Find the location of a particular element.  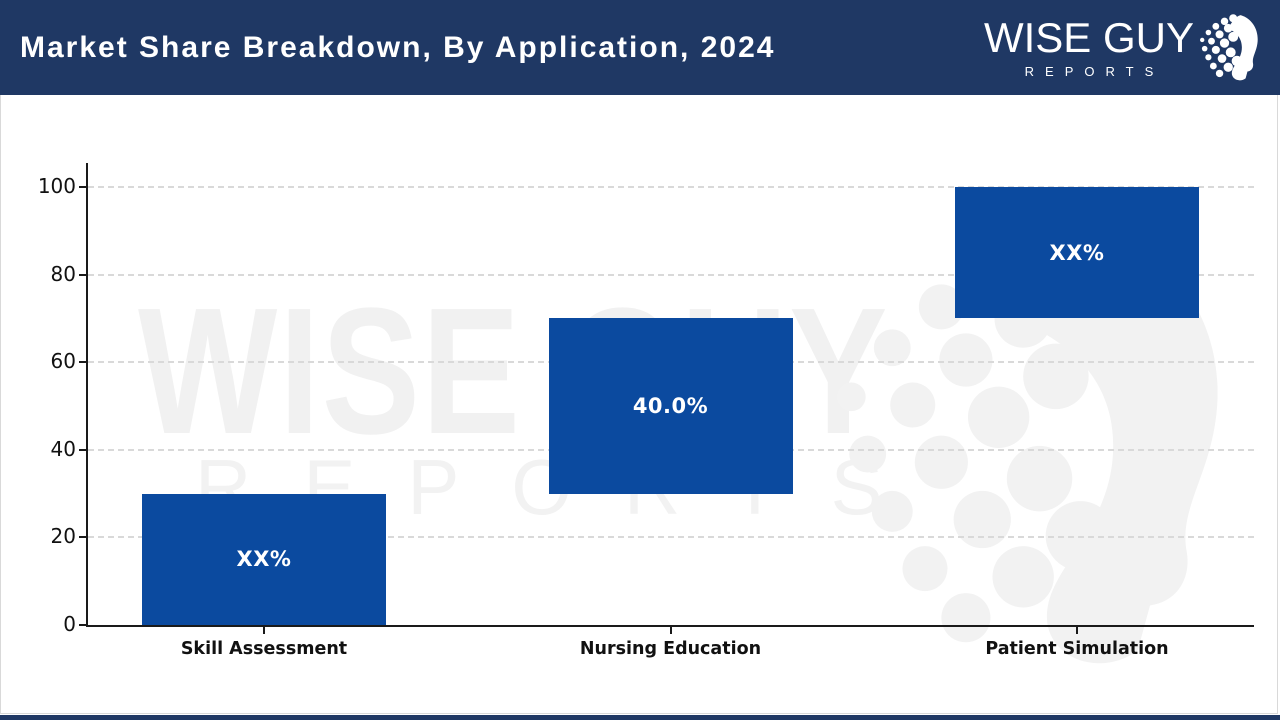

bar-value-label: 40.0% is located at coordinates (670, 405).